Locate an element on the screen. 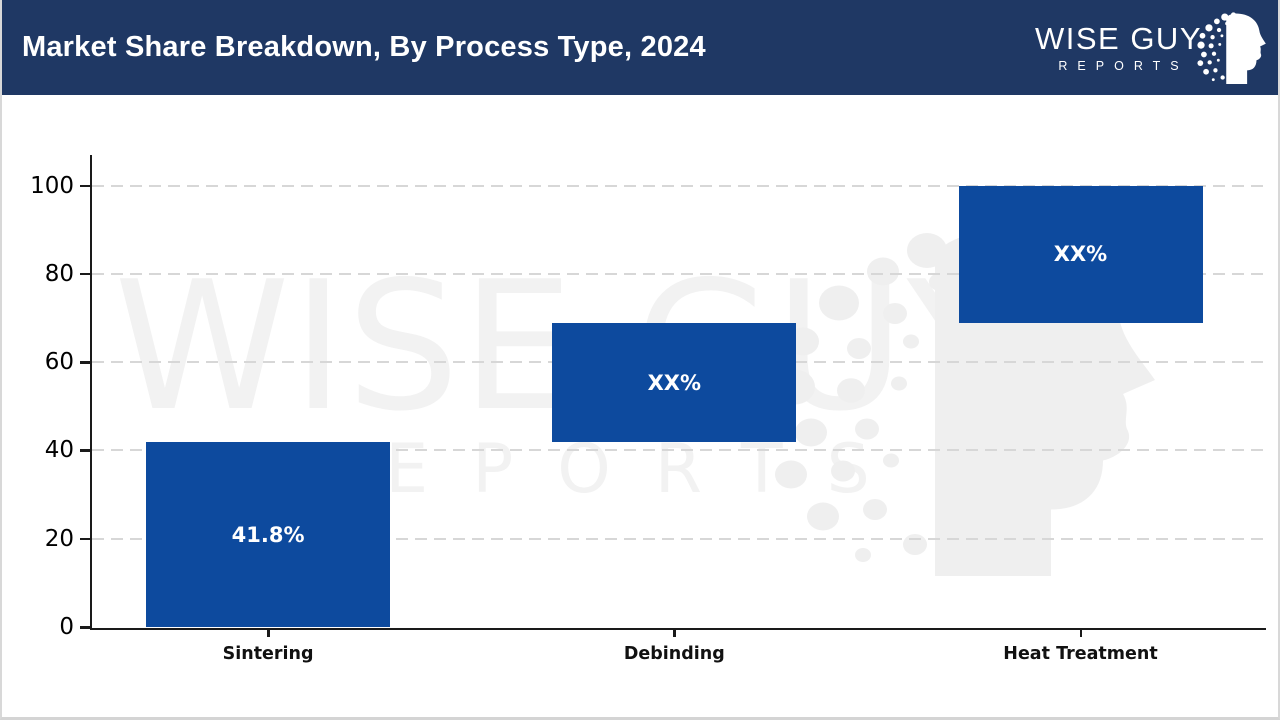 This screenshot has height=720, width=1280. bar-value-label-sintering: 41.8% is located at coordinates (268, 534).